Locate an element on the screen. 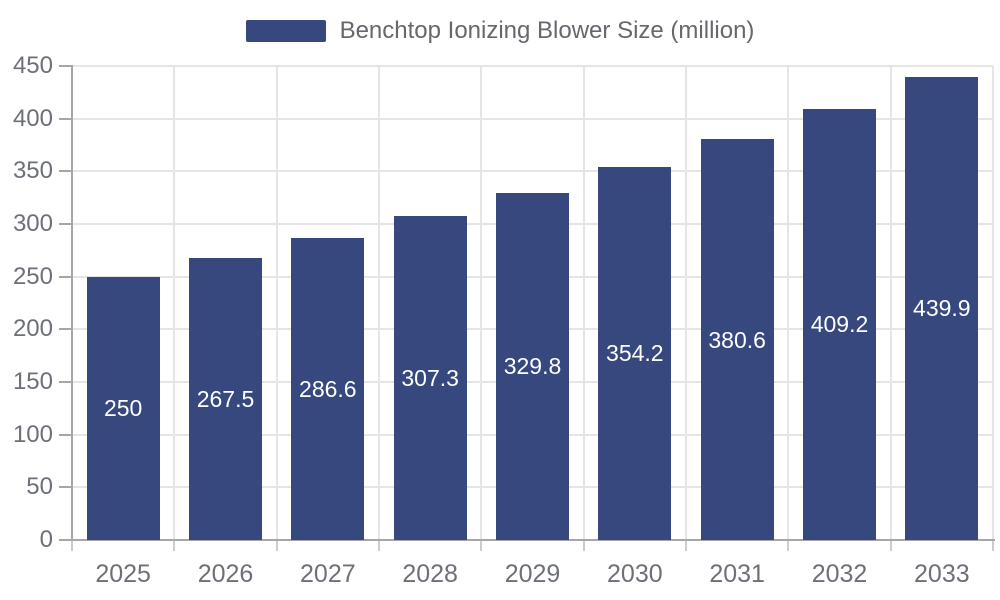 Image resolution: width=1000 pixels, height=600 pixels. x-tick-label: 2031 is located at coordinates (737, 574).